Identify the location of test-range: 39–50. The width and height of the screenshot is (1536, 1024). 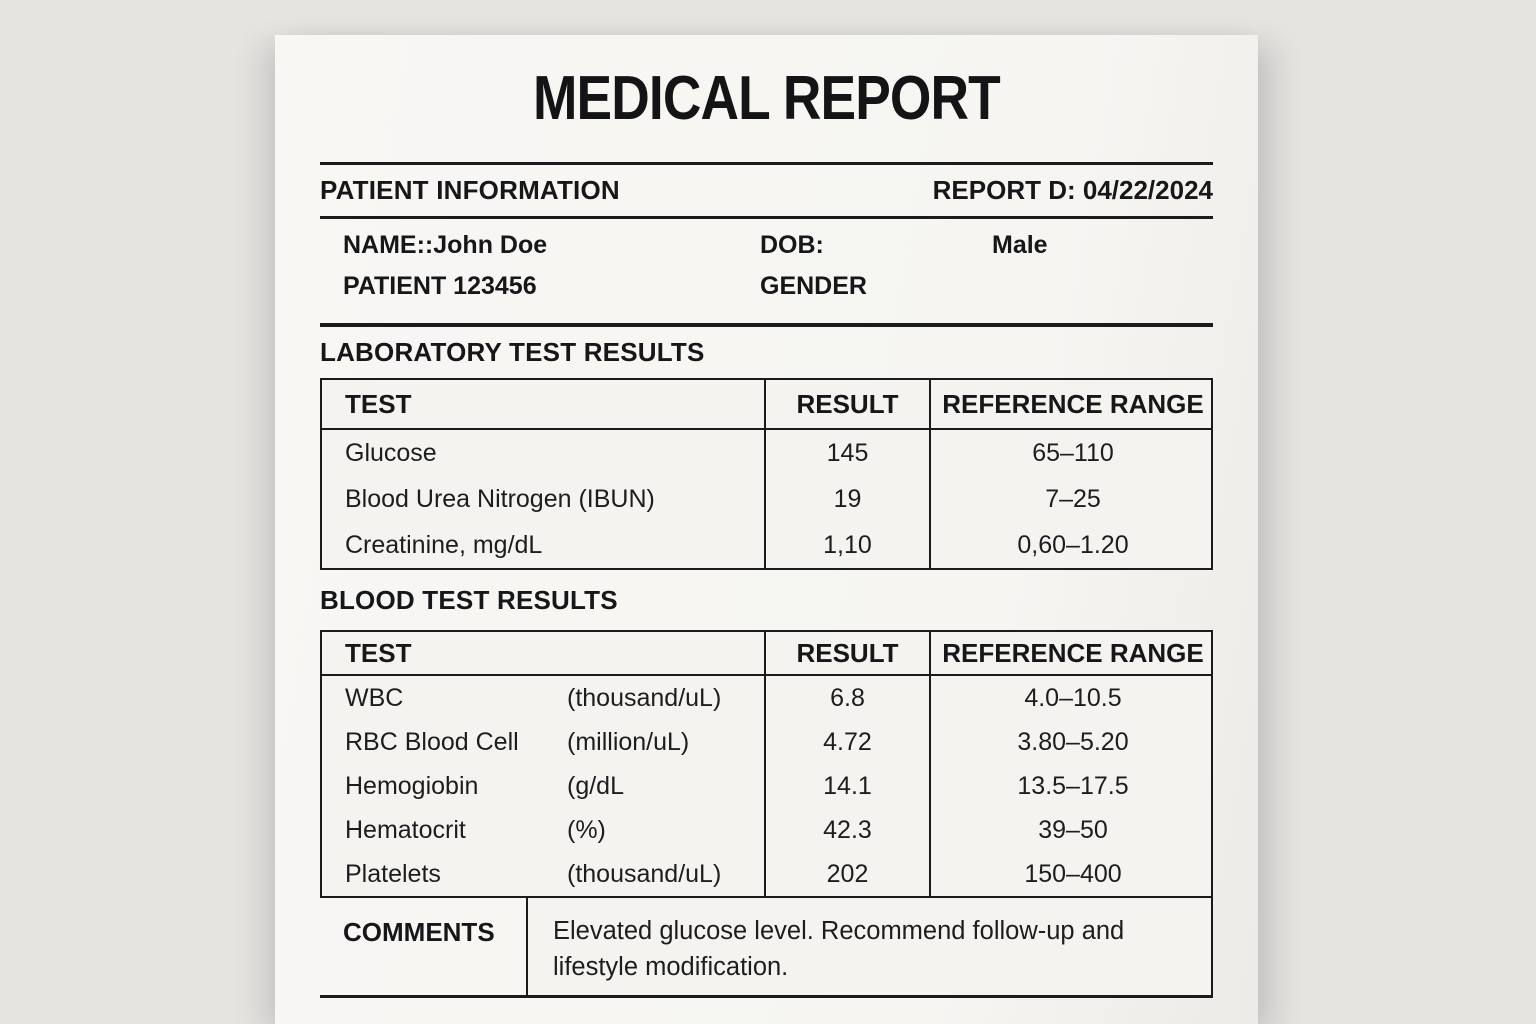
(1072, 830).